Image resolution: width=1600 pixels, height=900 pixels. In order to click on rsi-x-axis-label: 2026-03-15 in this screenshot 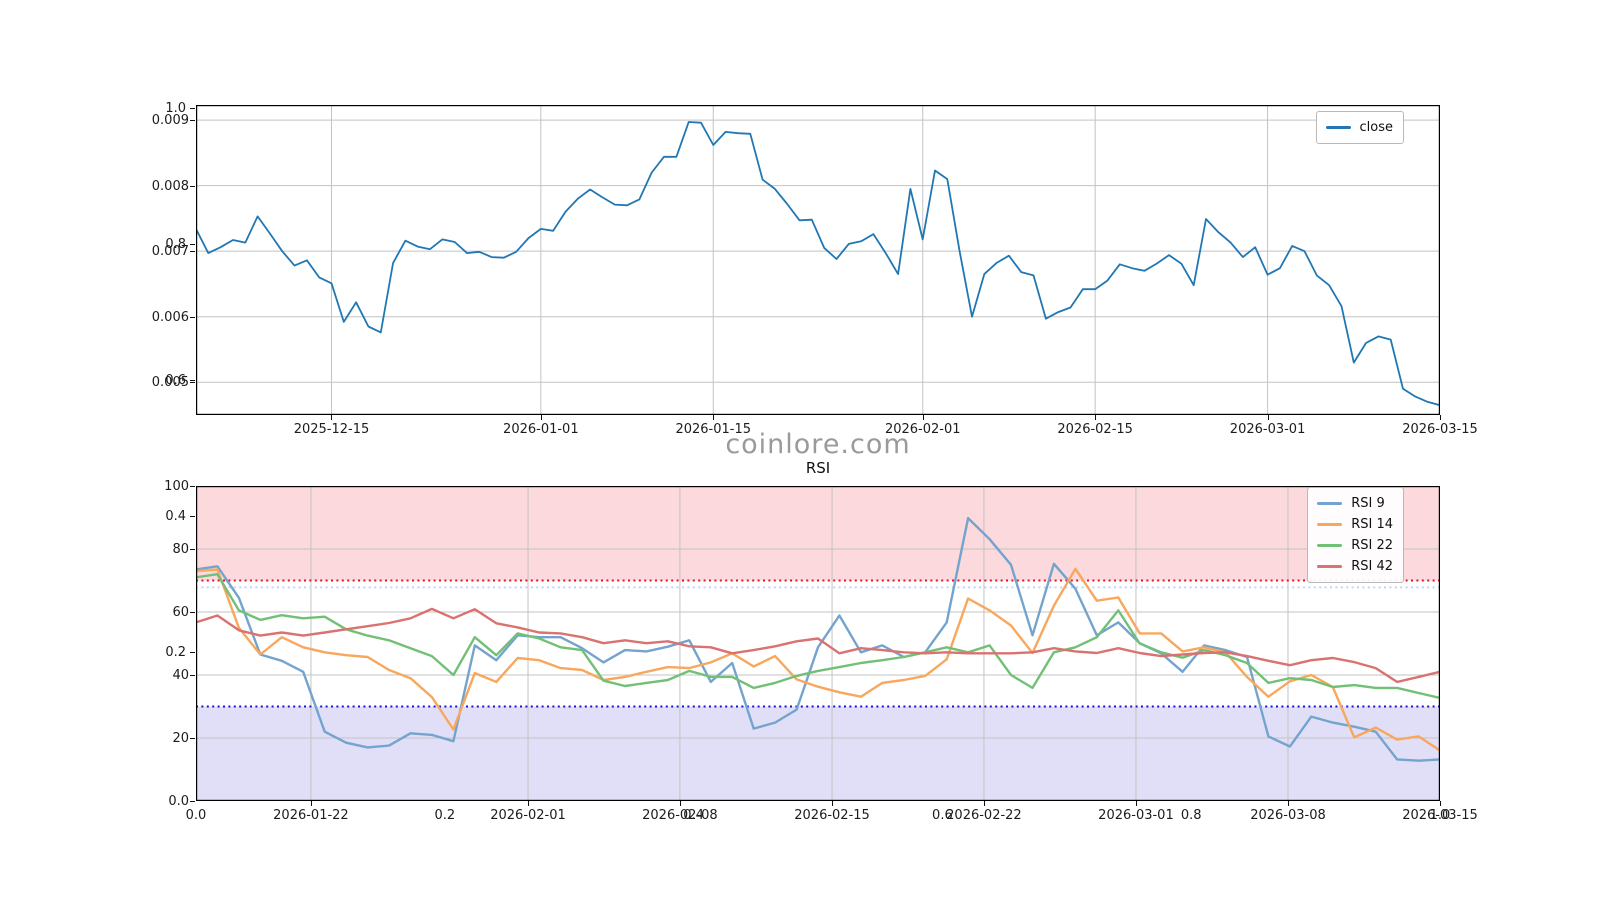, I will do `click(1440, 815)`.